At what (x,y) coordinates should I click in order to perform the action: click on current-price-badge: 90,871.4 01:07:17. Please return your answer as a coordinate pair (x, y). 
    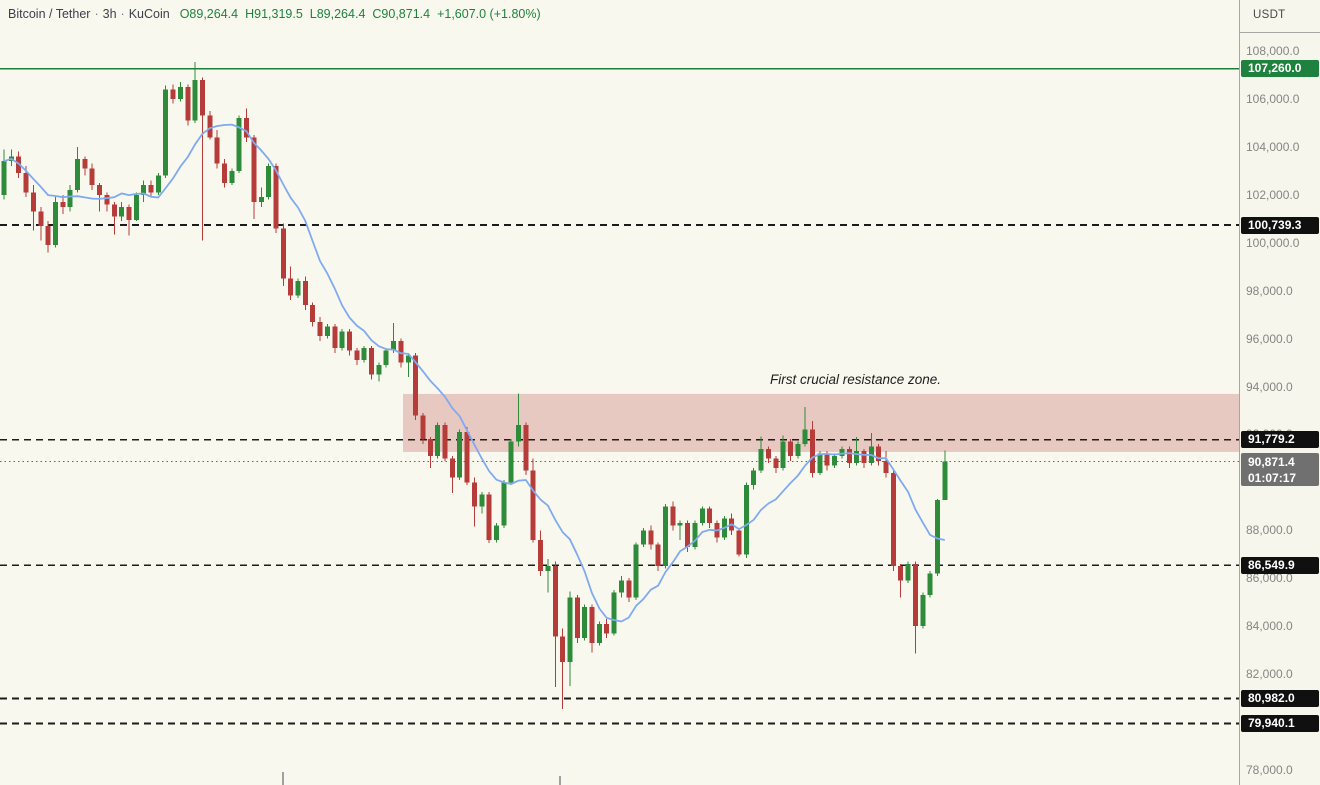
    Looking at the image, I should click on (1280, 469).